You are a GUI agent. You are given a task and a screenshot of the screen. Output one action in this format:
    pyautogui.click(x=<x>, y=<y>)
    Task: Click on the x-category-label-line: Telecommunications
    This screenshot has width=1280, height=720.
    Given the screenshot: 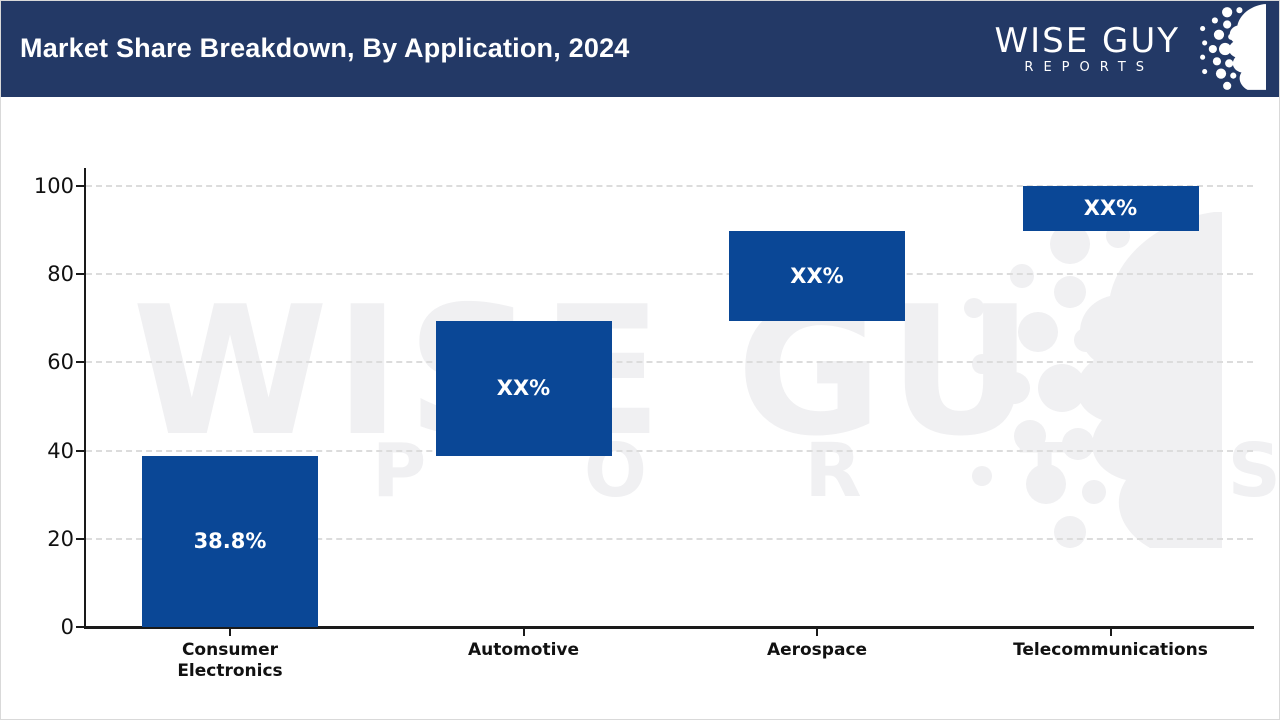 What is the action you would take?
    pyautogui.click(x=1110, y=650)
    